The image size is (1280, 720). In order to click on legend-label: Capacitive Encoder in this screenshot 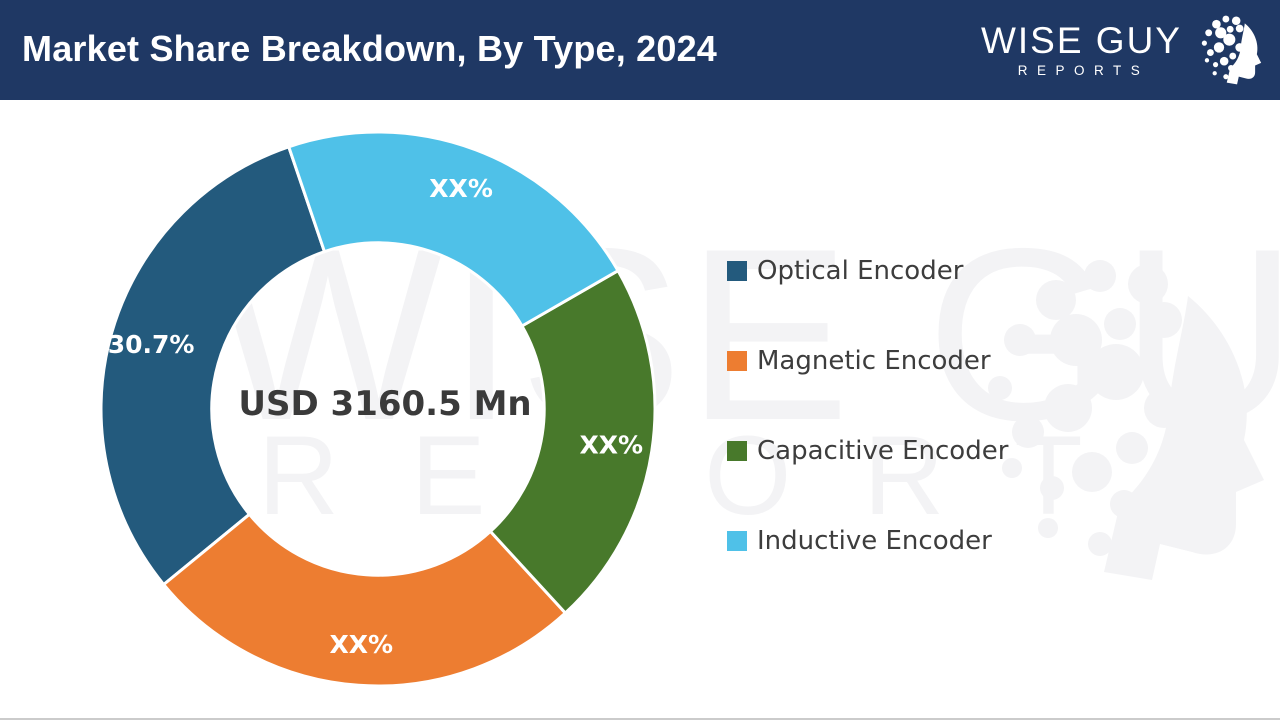, I will do `click(883, 451)`.